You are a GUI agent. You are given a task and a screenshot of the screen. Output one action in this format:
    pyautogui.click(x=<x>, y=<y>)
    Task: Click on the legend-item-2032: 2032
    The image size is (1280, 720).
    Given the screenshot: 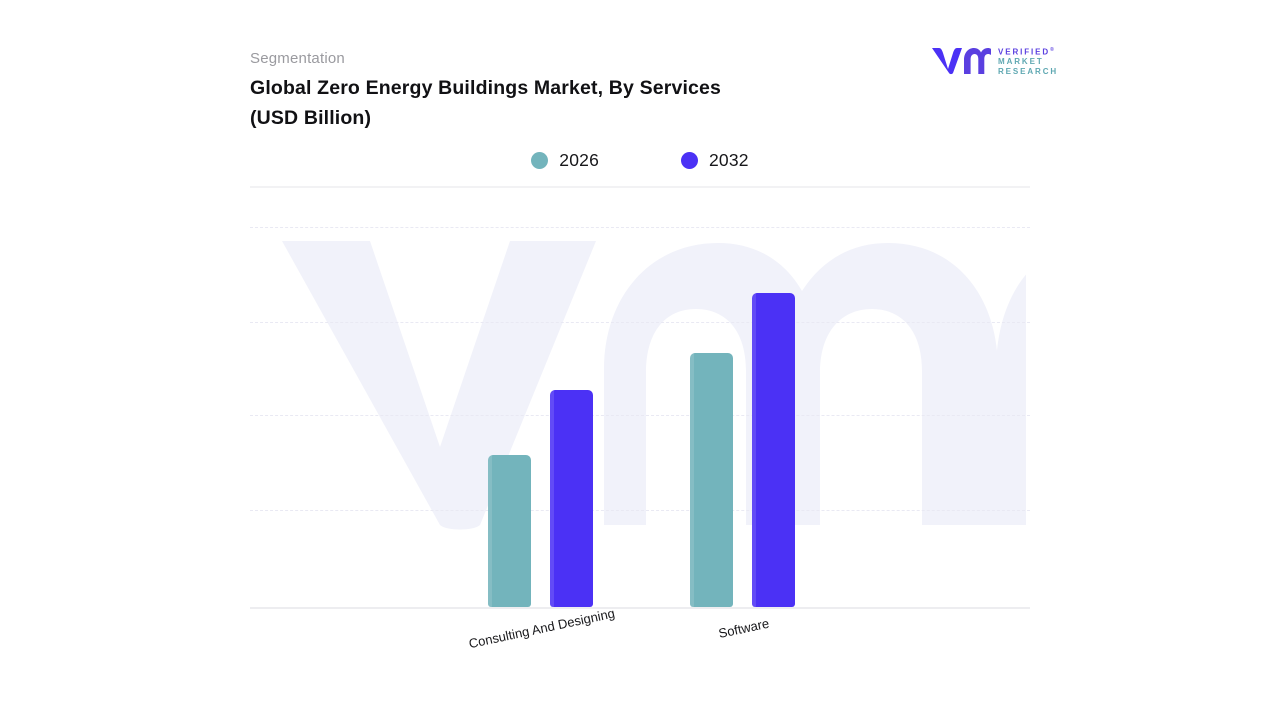 What is the action you would take?
    pyautogui.click(x=715, y=160)
    